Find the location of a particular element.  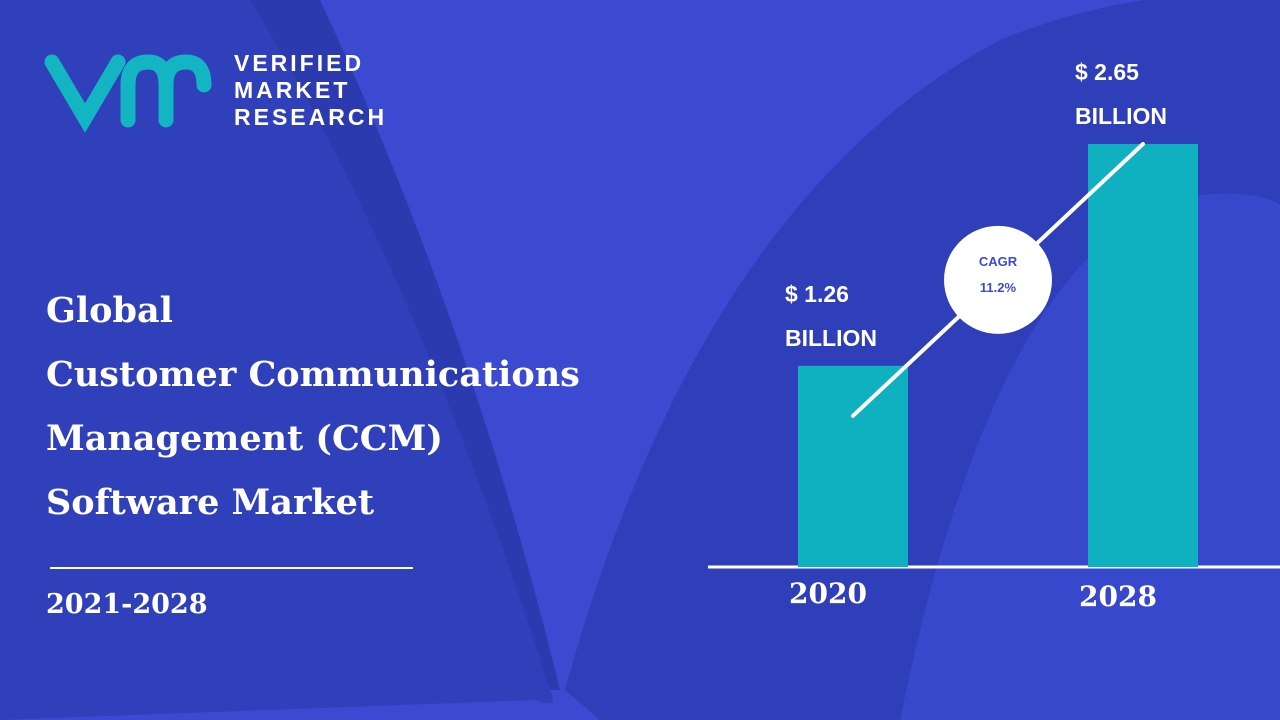

cagr-bubble is located at coordinates (998, 279).